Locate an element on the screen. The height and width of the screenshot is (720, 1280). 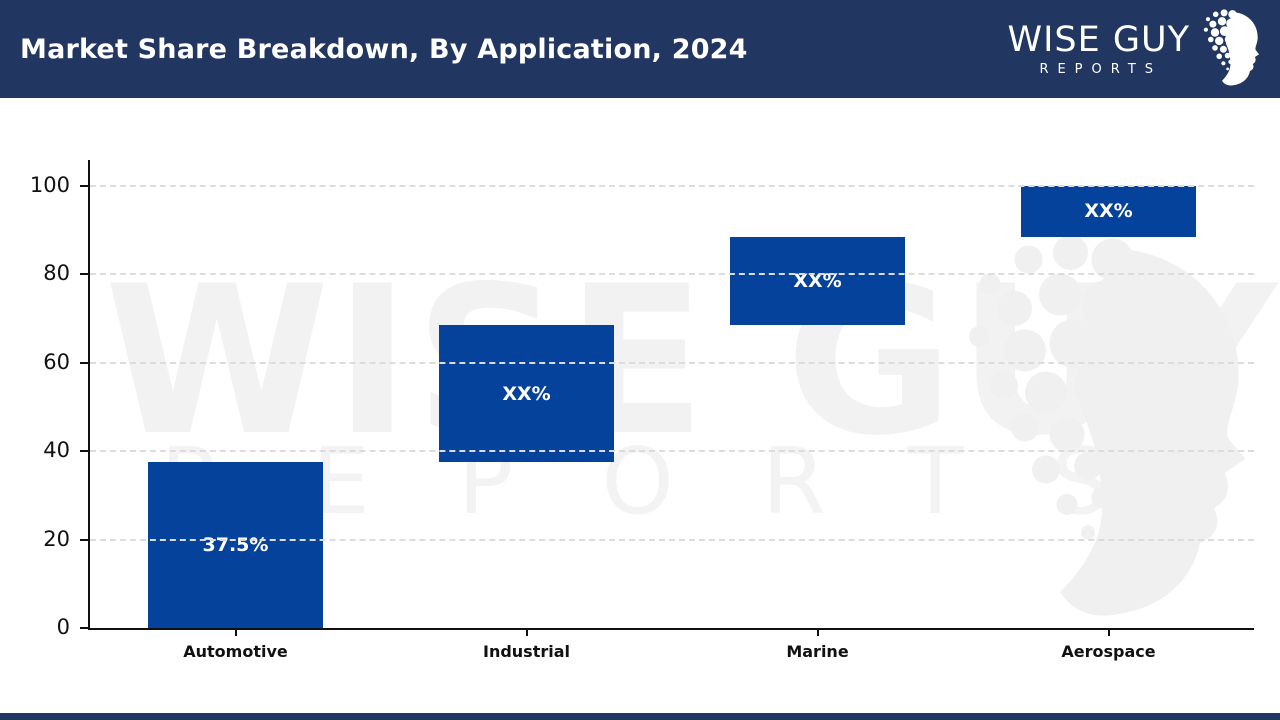
y-tick-label: 100 is located at coordinates (49, 185).